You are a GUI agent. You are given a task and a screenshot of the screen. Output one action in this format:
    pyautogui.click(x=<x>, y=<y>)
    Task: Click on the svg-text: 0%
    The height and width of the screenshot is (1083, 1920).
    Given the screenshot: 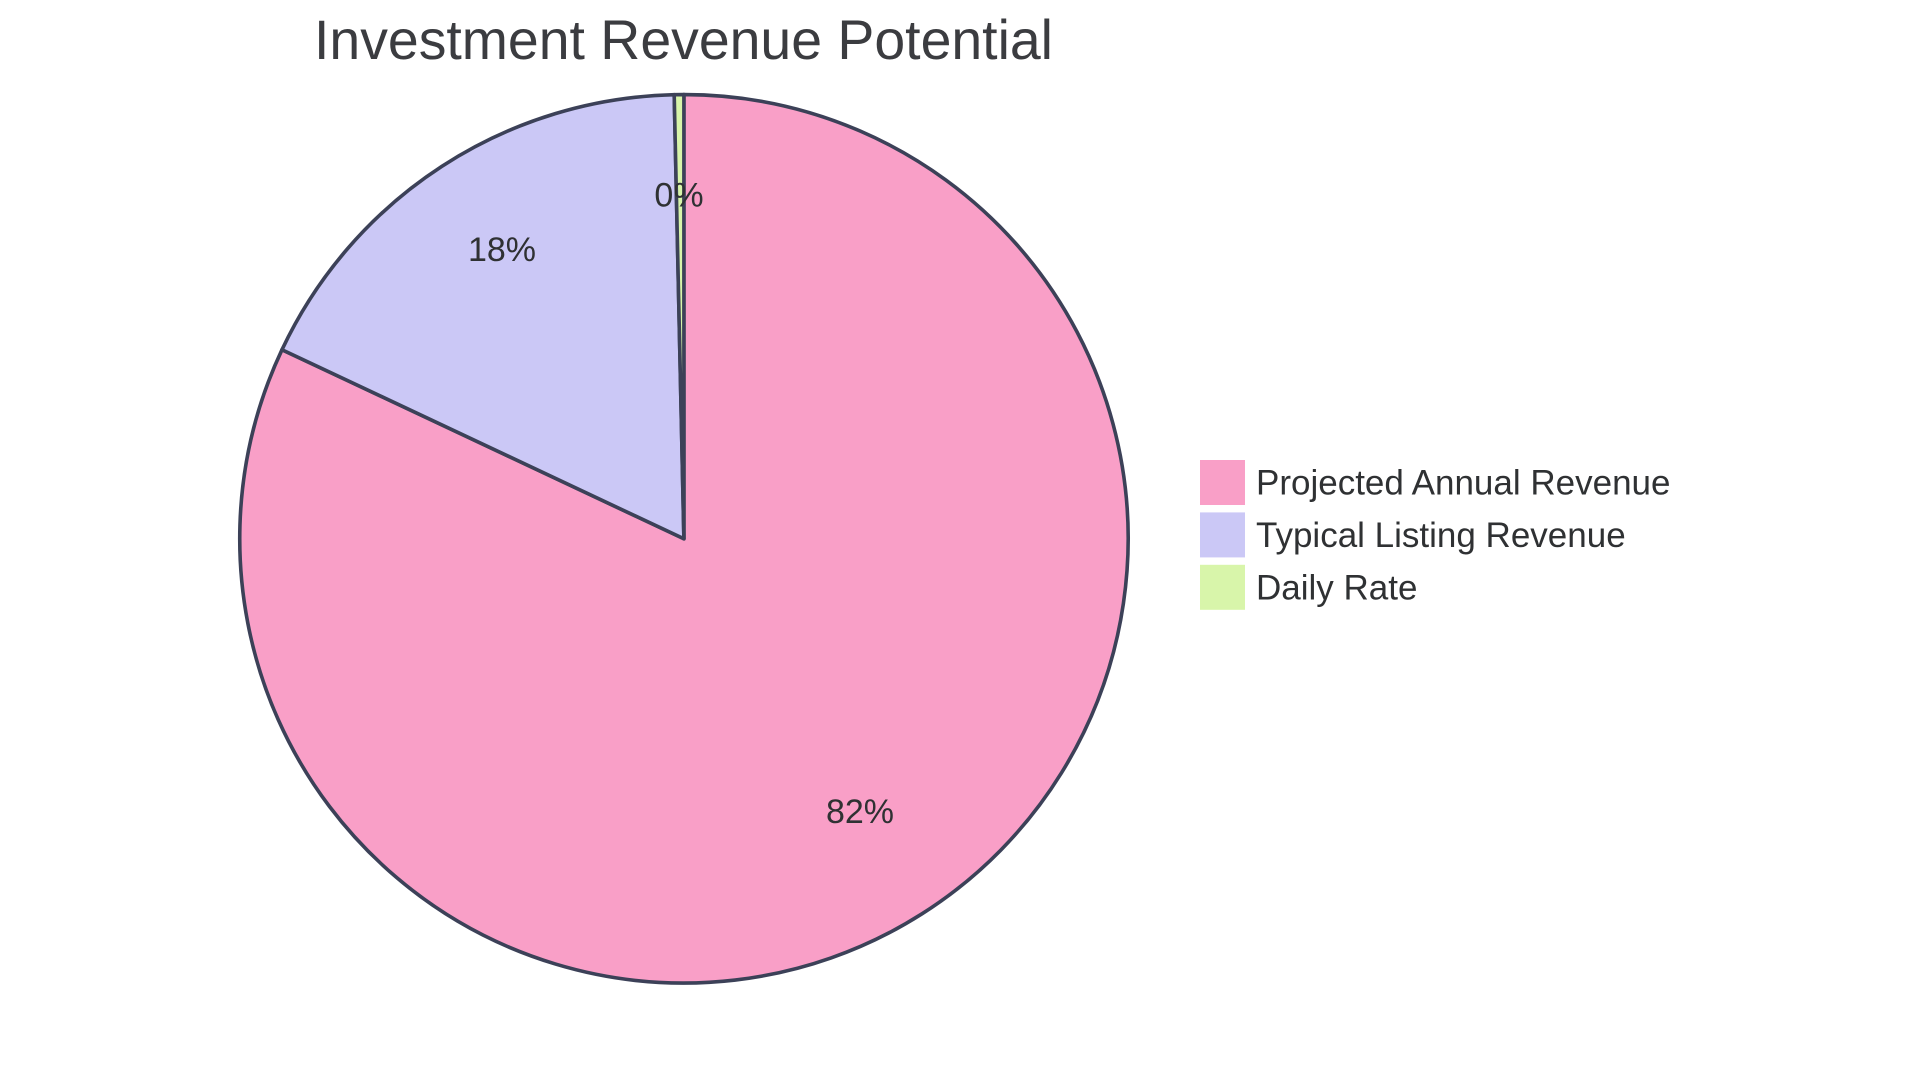 What is the action you would take?
    pyautogui.click(x=678, y=196)
    